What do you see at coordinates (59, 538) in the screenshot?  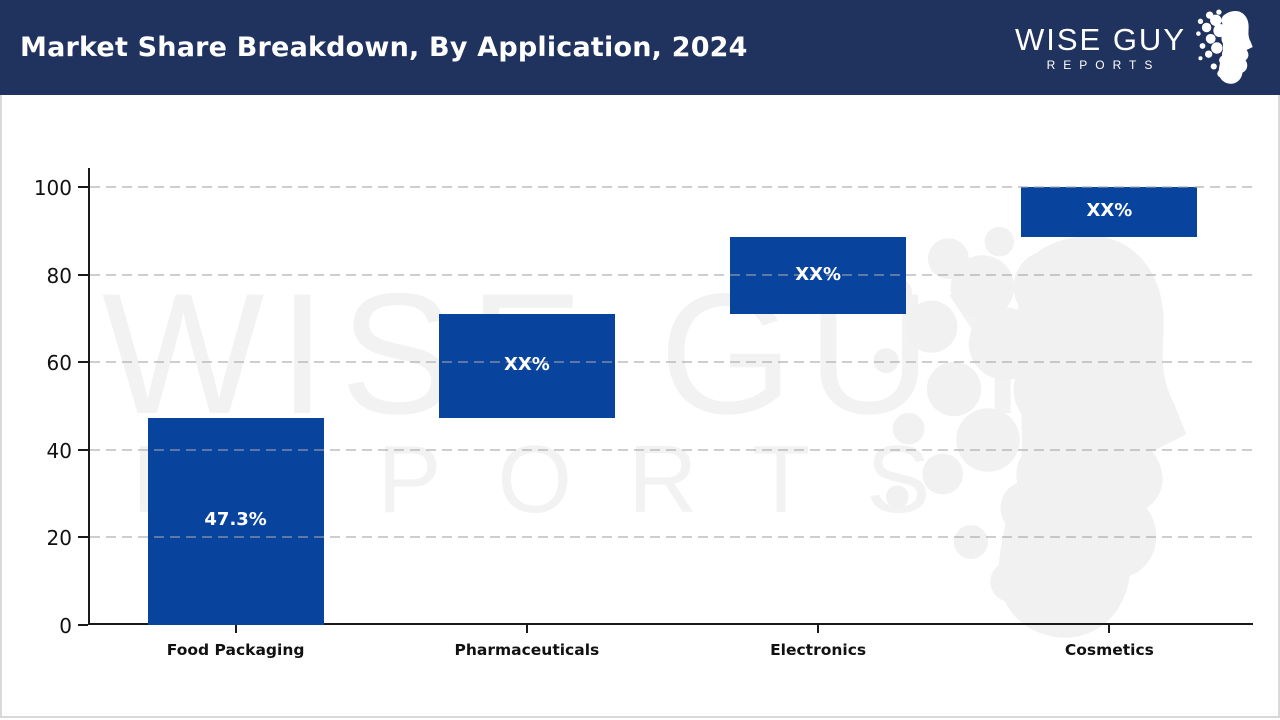 I see `y-tick-label: 20` at bounding box center [59, 538].